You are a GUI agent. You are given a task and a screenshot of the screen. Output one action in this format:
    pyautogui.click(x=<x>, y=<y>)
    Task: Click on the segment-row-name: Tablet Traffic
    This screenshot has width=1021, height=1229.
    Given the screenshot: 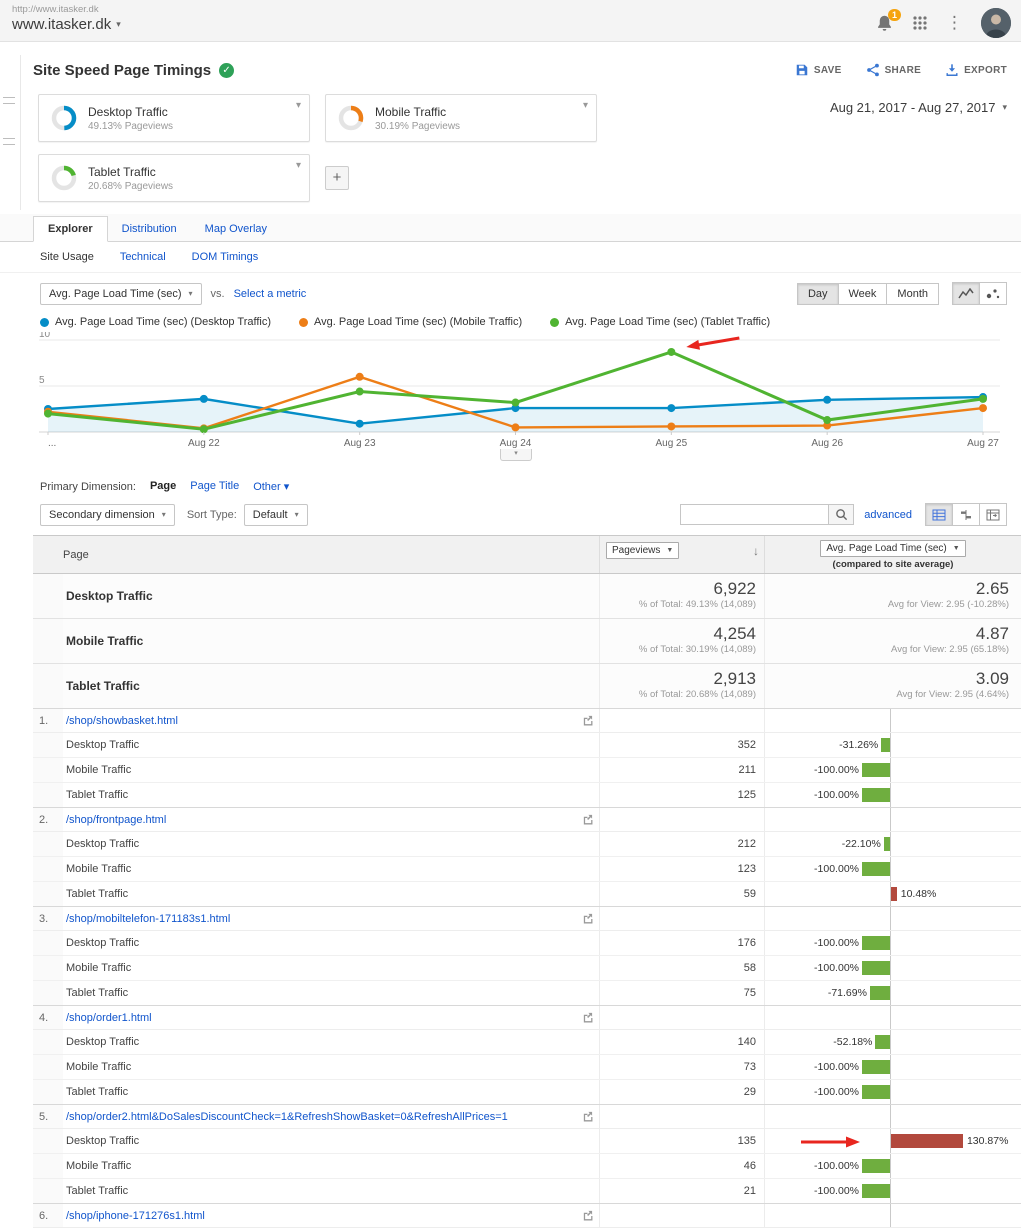 What is the action you would take?
    pyautogui.click(x=331, y=1191)
    